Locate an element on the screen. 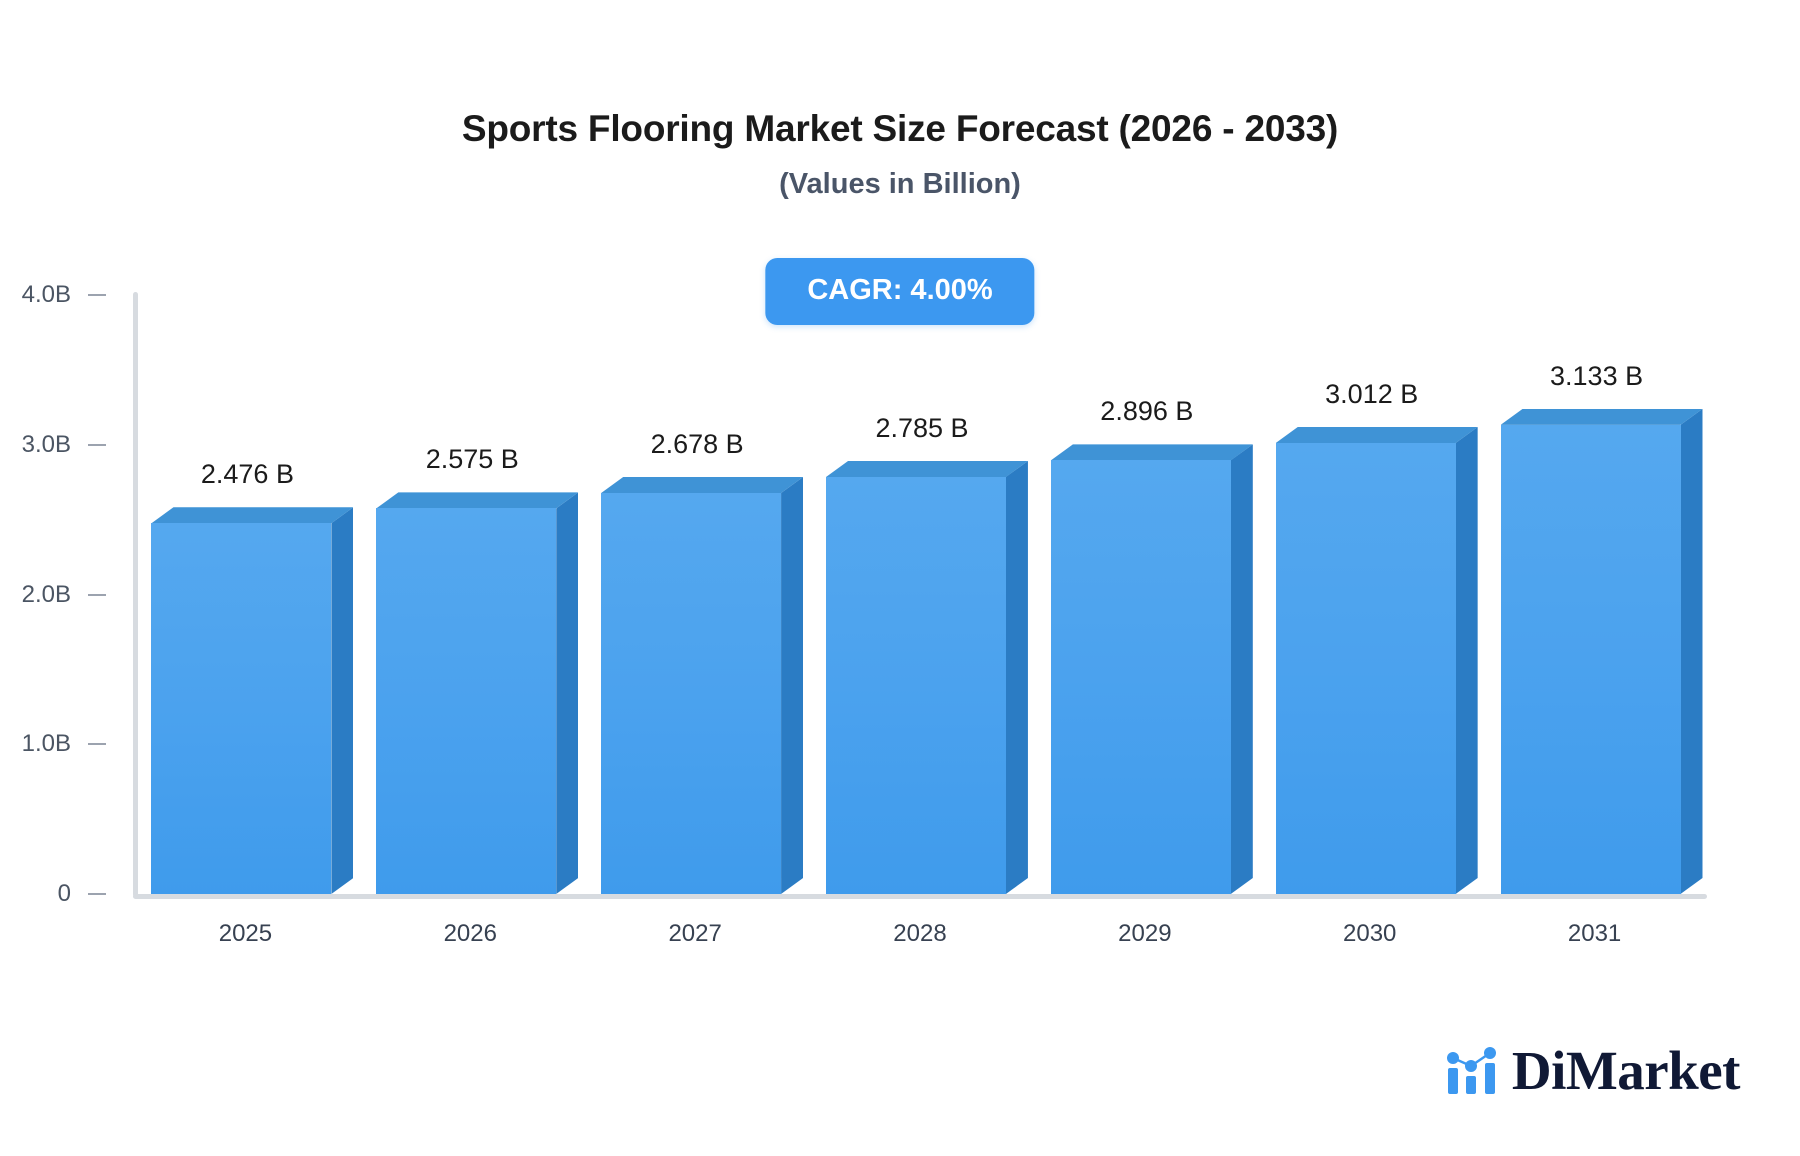 Image resolution: width=1800 pixels, height=1156 pixels. bar-value-label: 2.476 B is located at coordinates (247, 474).